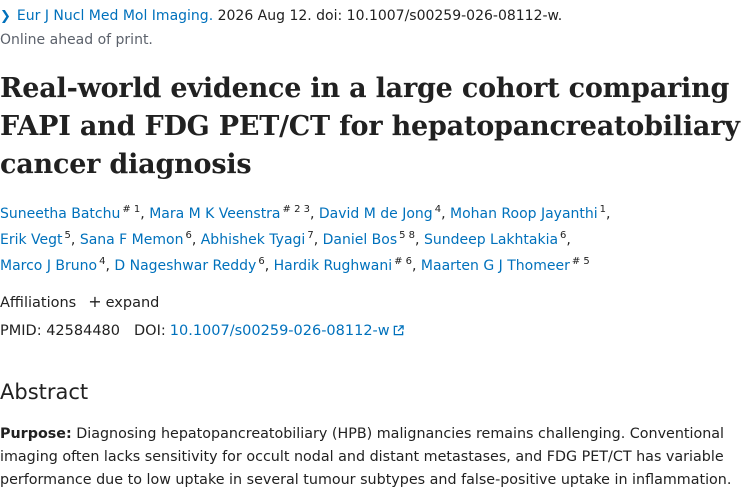 This screenshot has width=750, height=500. Describe the element at coordinates (5, 16) in the screenshot. I see `chevron-right-icon: ❯` at that location.